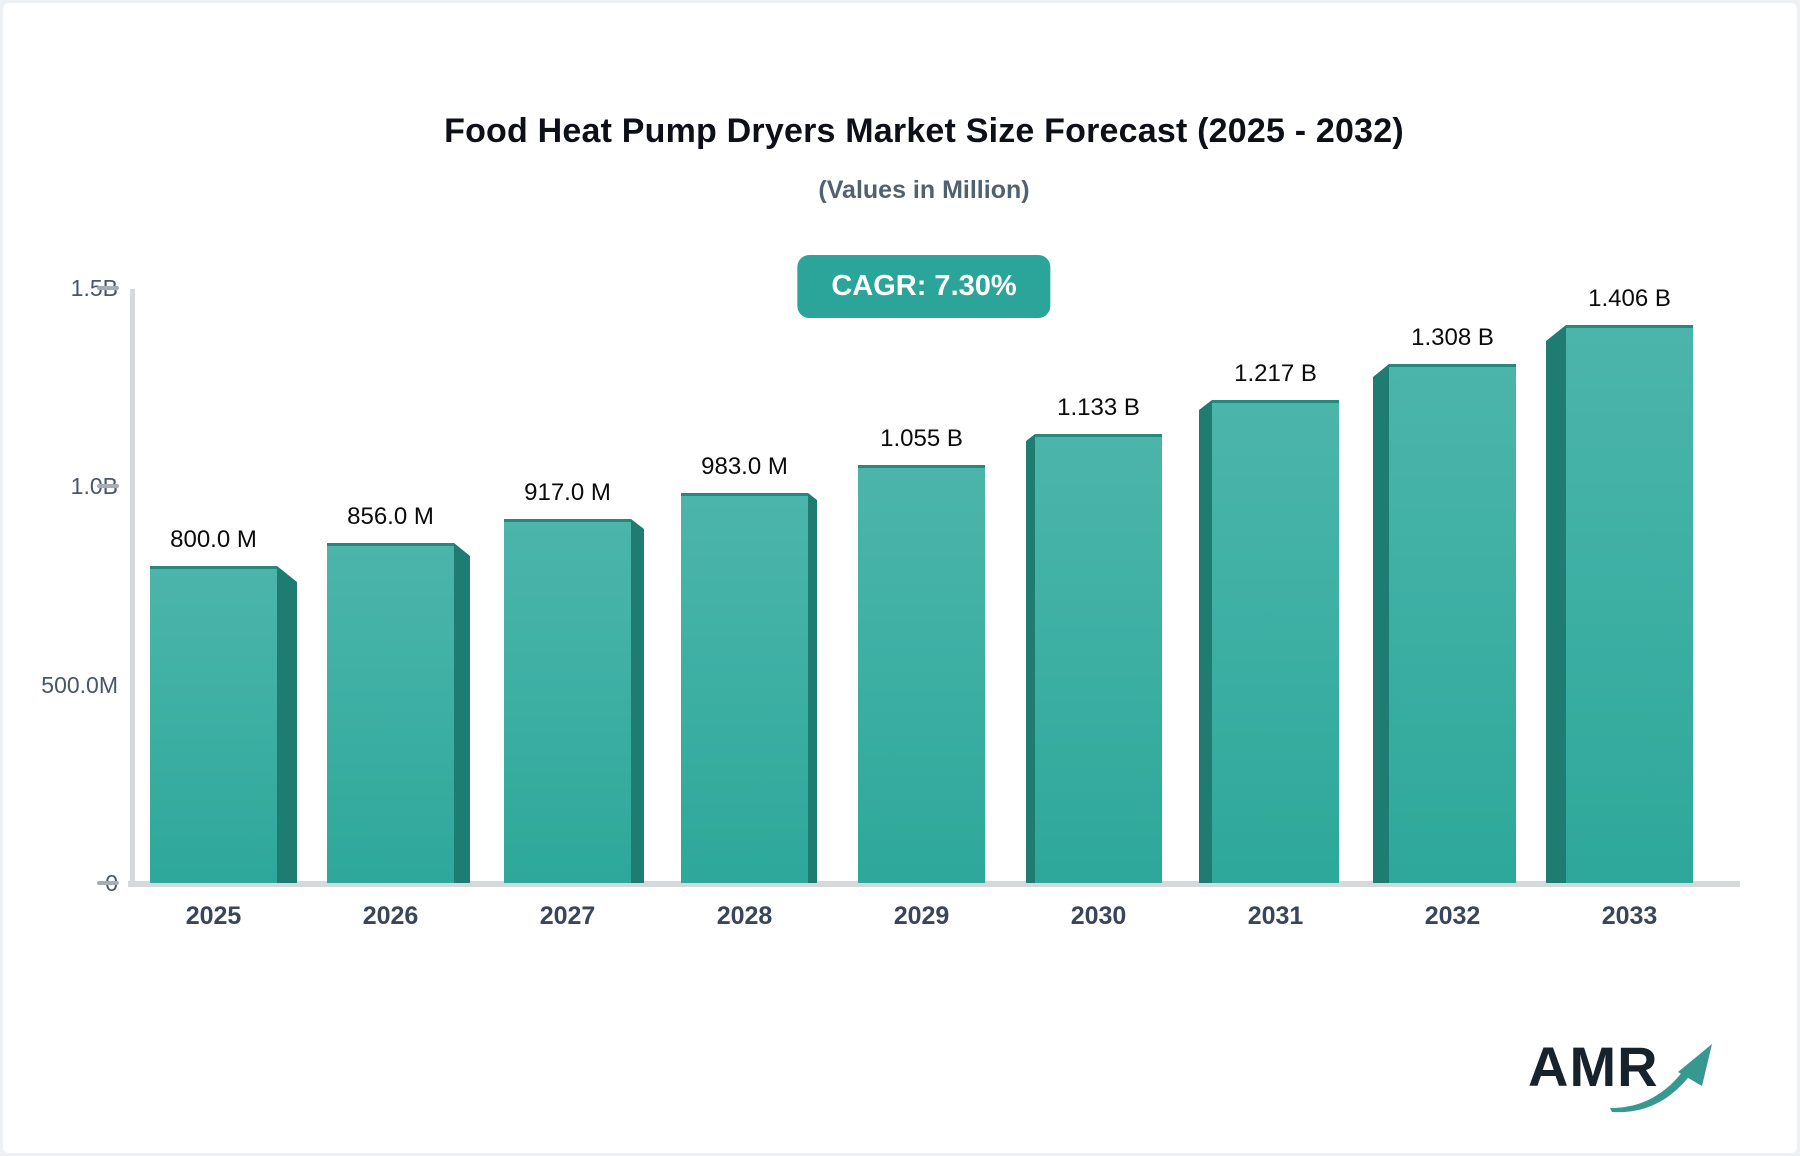 The height and width of the screenshot is (1156, 1800). I want to click on x-tick-label: 2029, so click(921, 916).